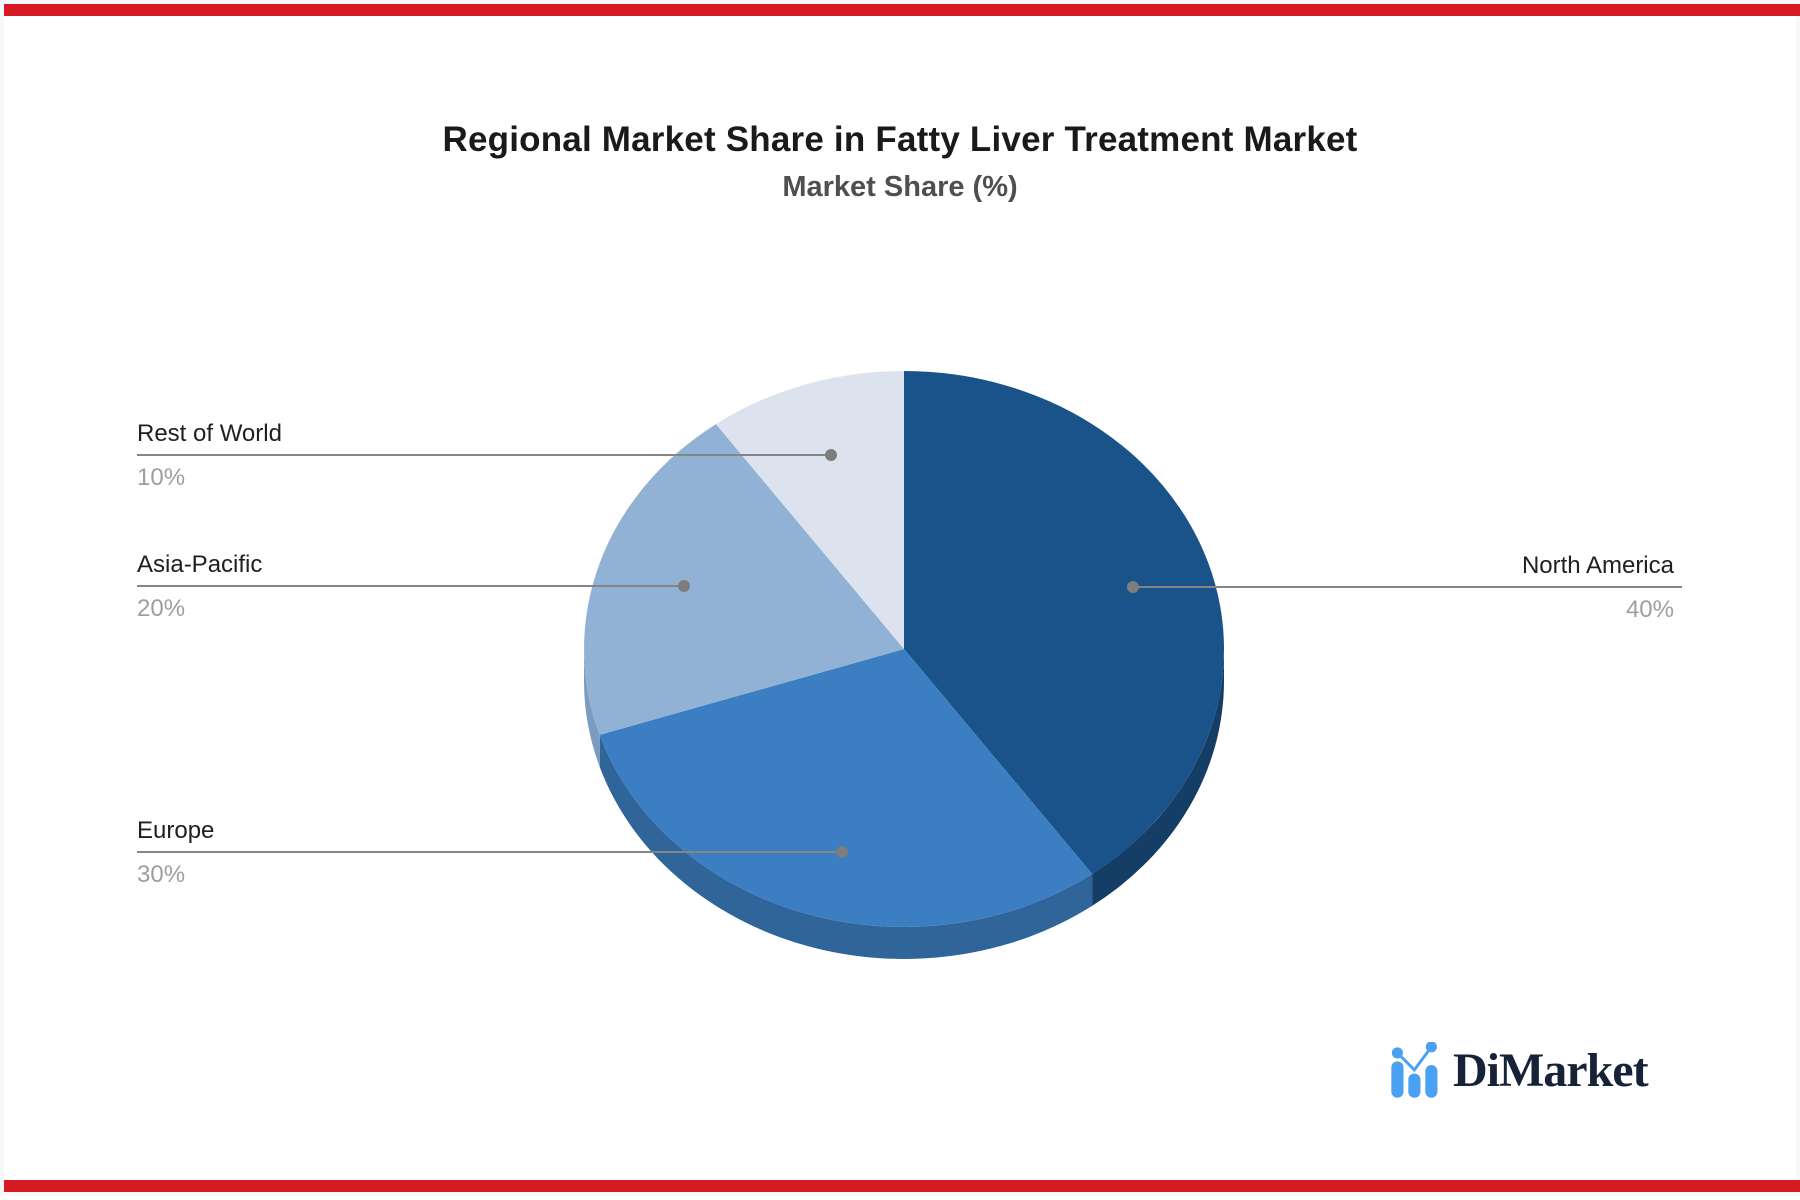  I want to click on pie-slice-side-north-america, so click(1158, 777).